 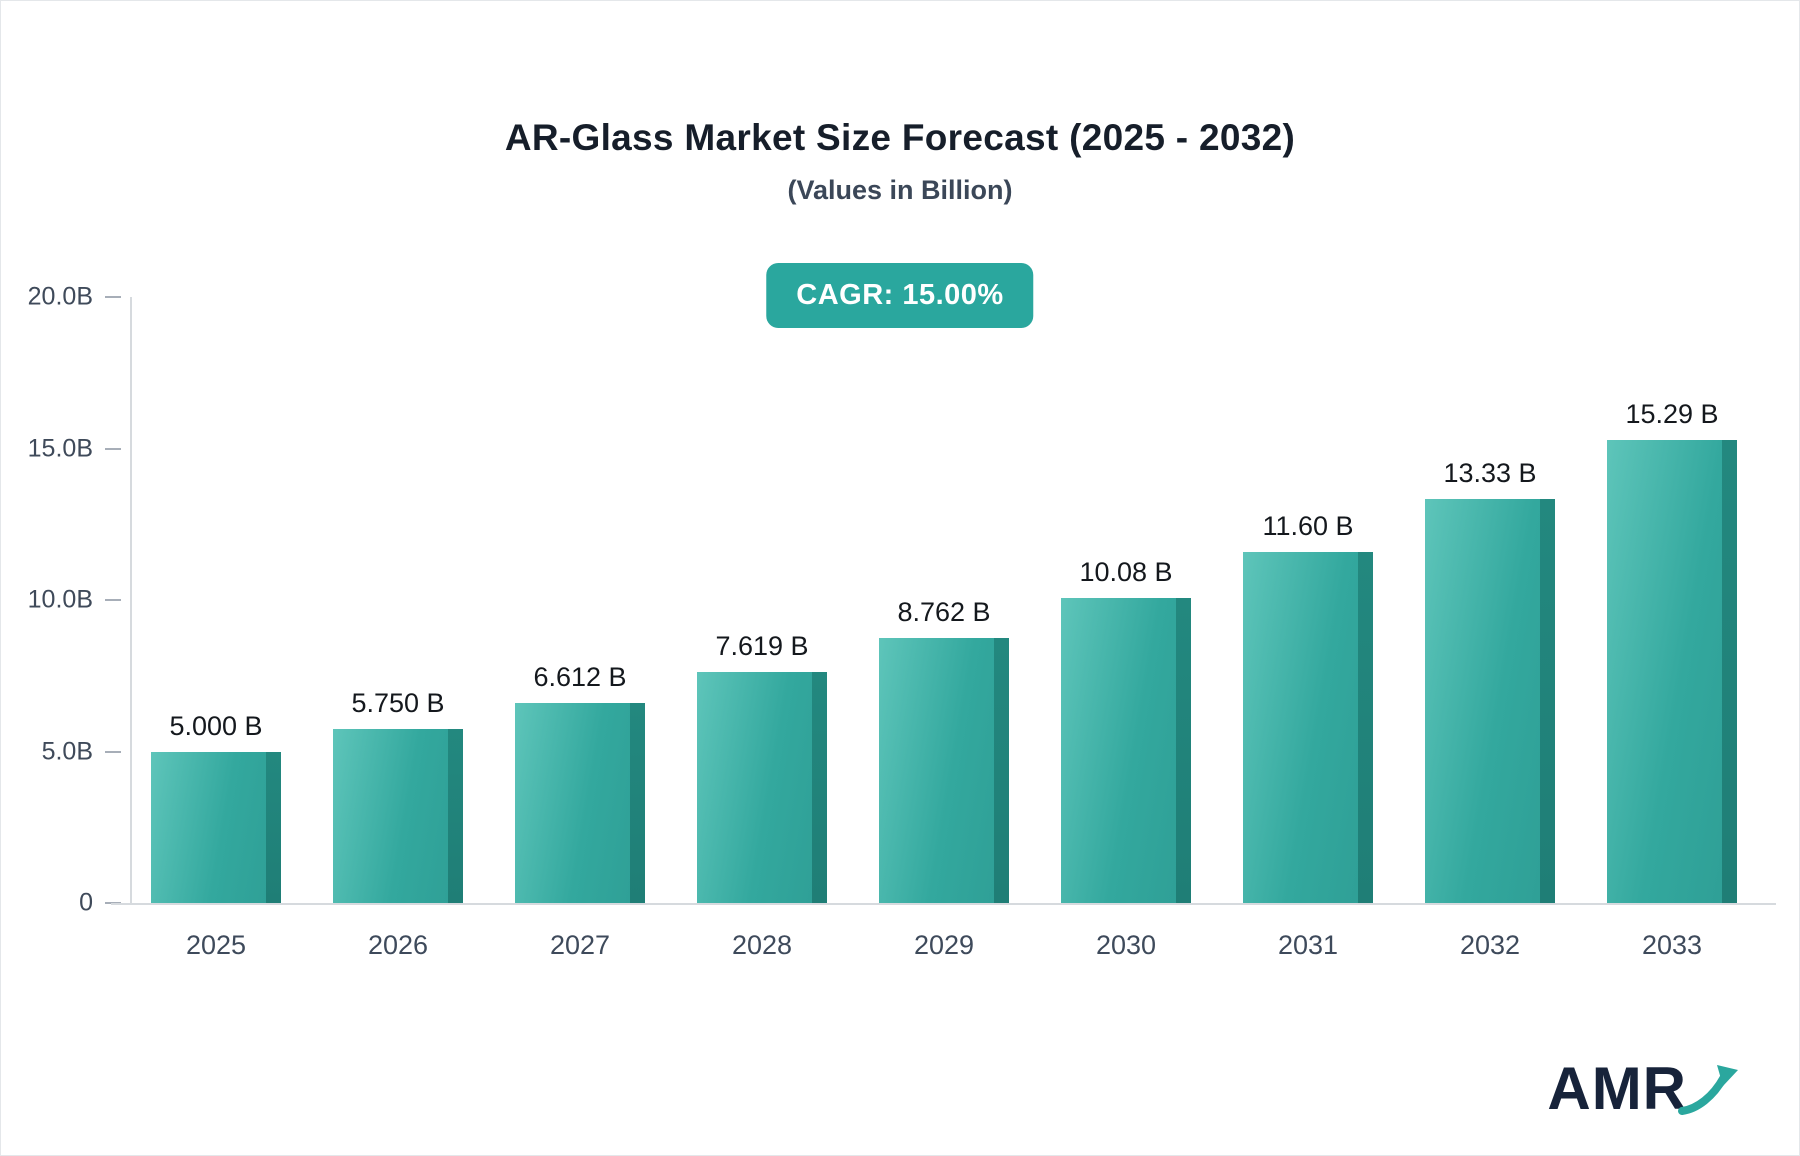 I want to click on y-axis-label: 20.0B, so click(x=60, y=296).